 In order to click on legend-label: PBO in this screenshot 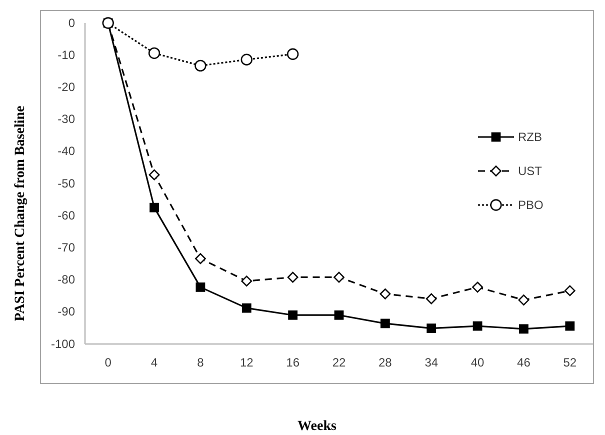, I will do `click(531, 205)`.